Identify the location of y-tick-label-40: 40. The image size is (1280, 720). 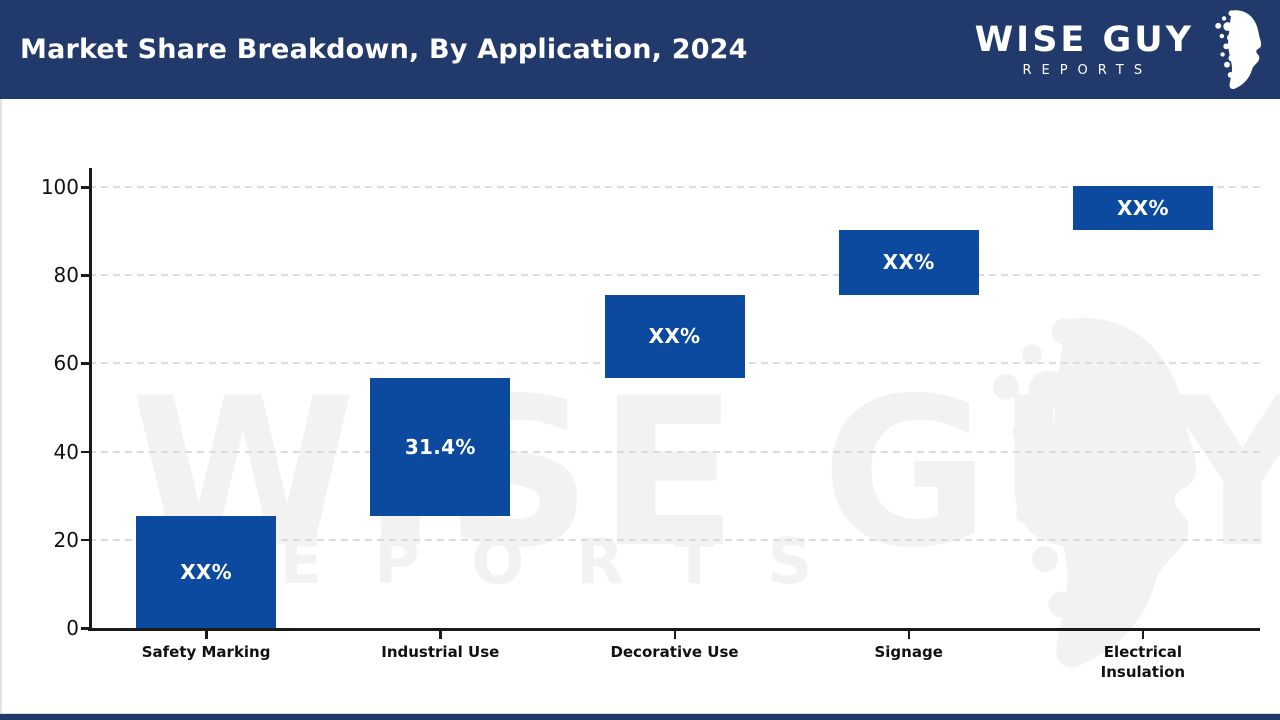
(66, 451).